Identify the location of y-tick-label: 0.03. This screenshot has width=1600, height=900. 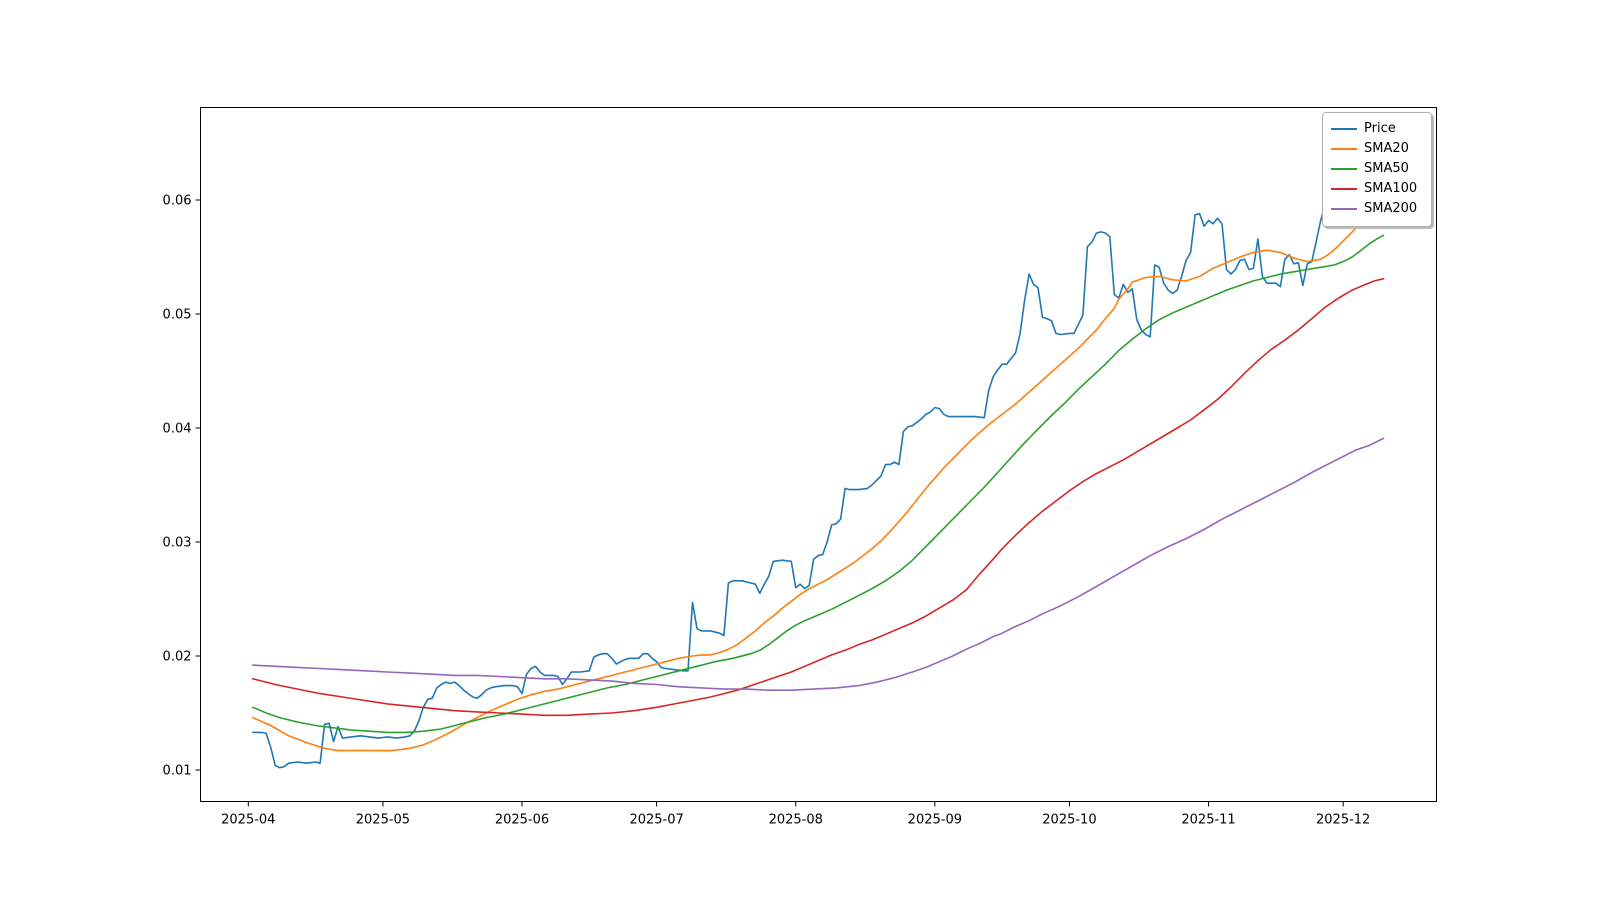
(177, 543).